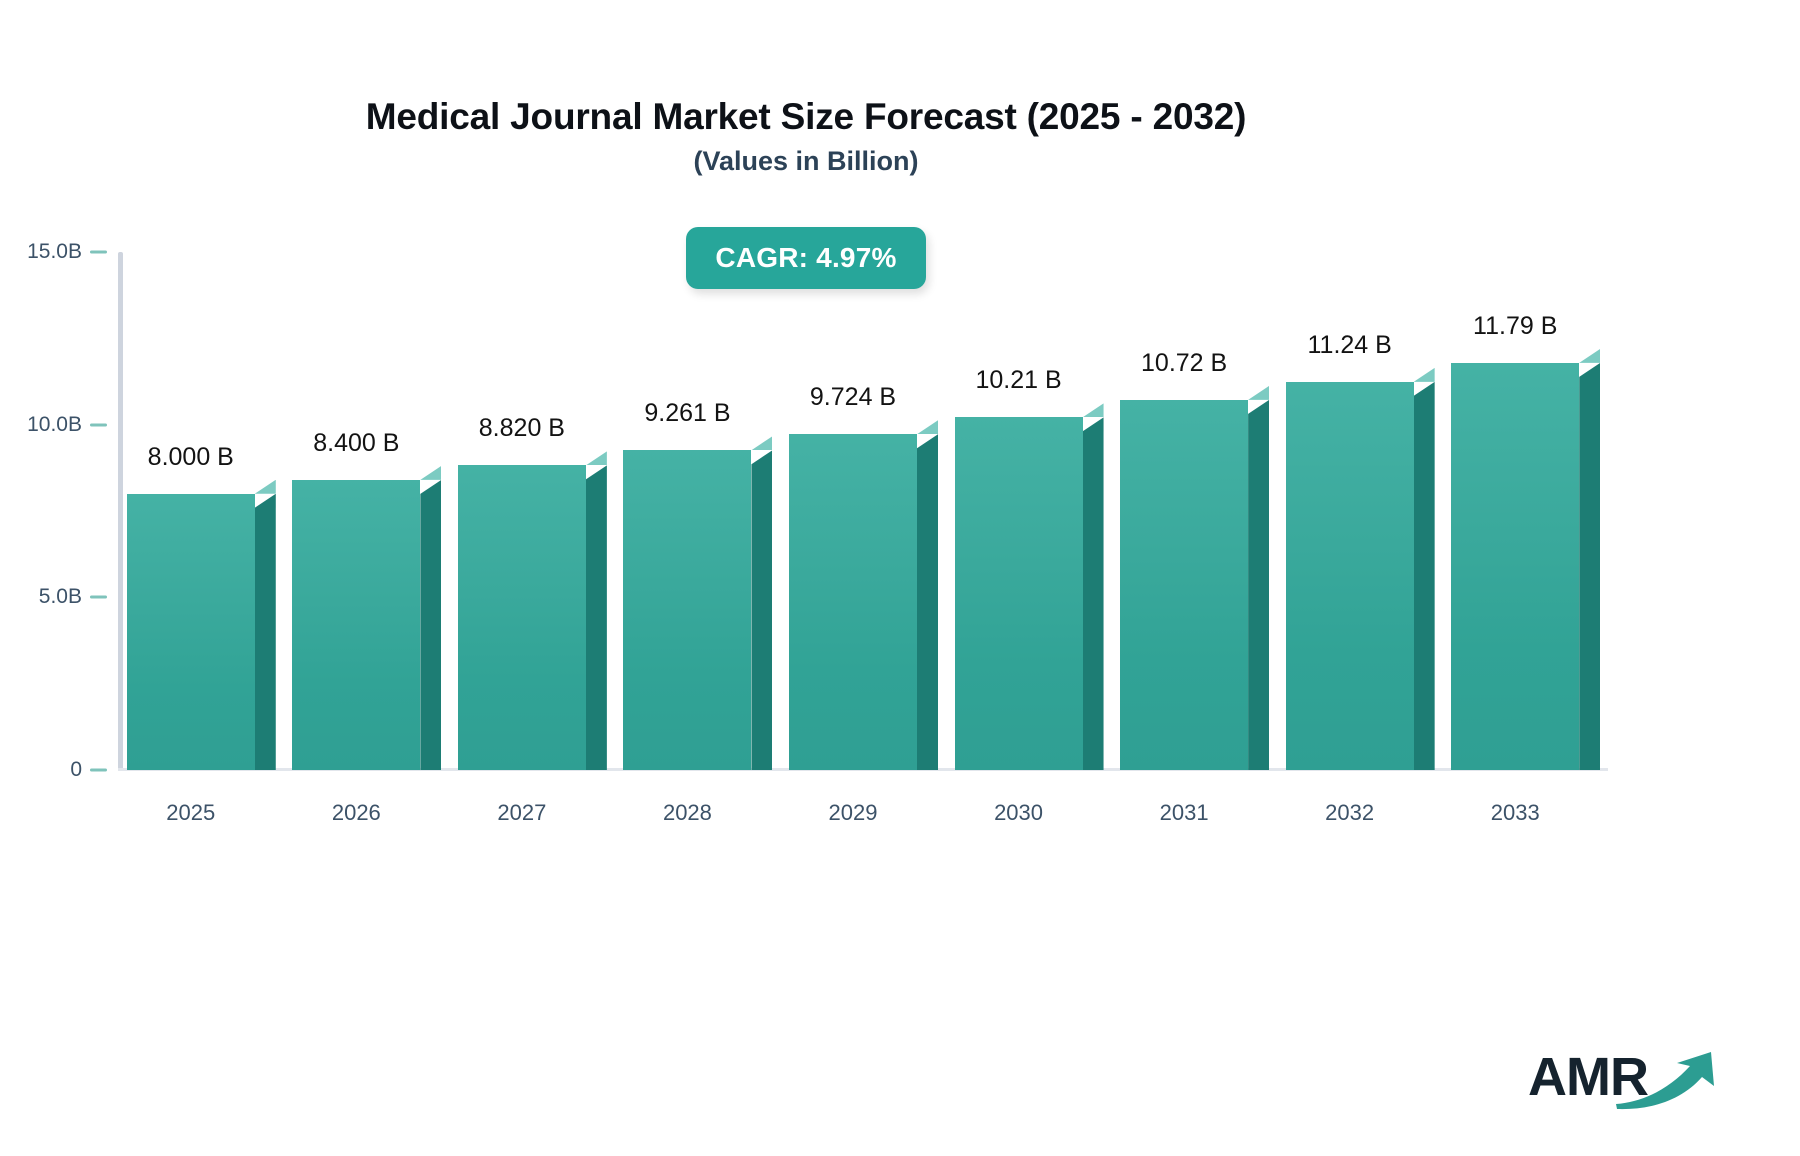 The width and height of the screenshot is (1800, 1156). What do you see at coordinates (1350, 812) in the screenshot?
I see `x-axis-tick-label: 2032` at bounding box center [1350, 812].